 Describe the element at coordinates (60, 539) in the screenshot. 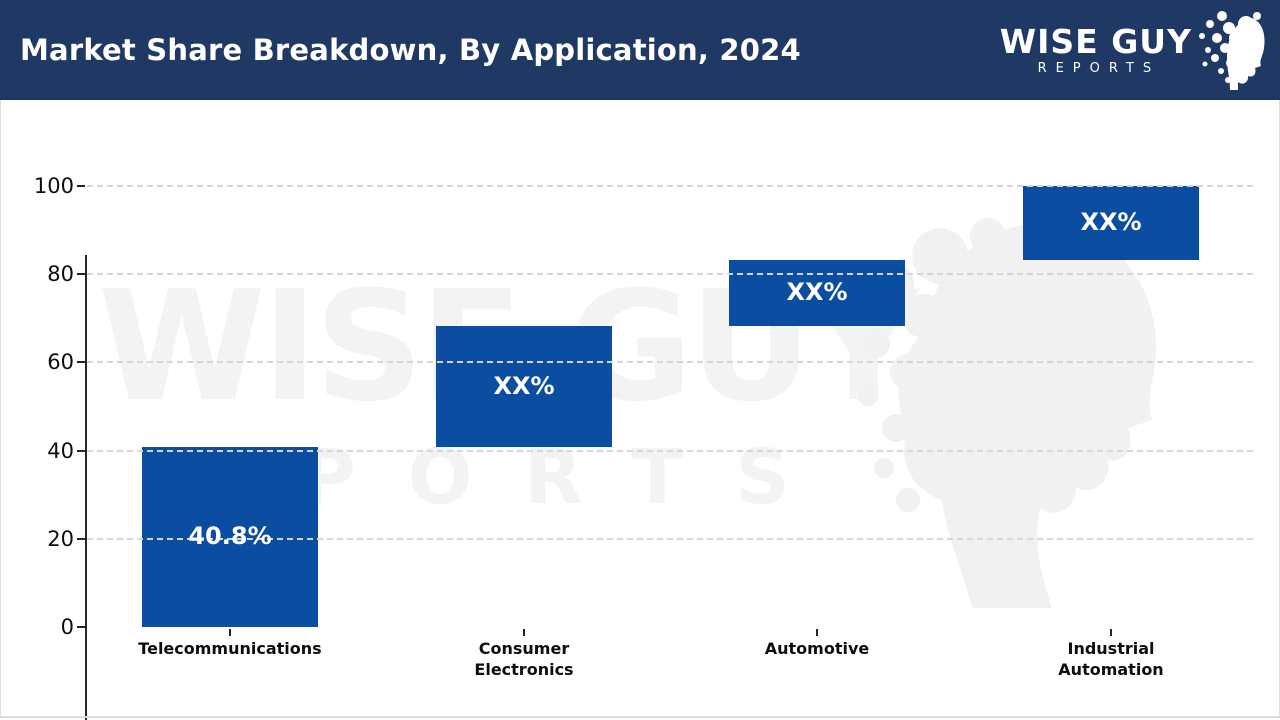

I see `y-tick-label-20: 20` at that location.